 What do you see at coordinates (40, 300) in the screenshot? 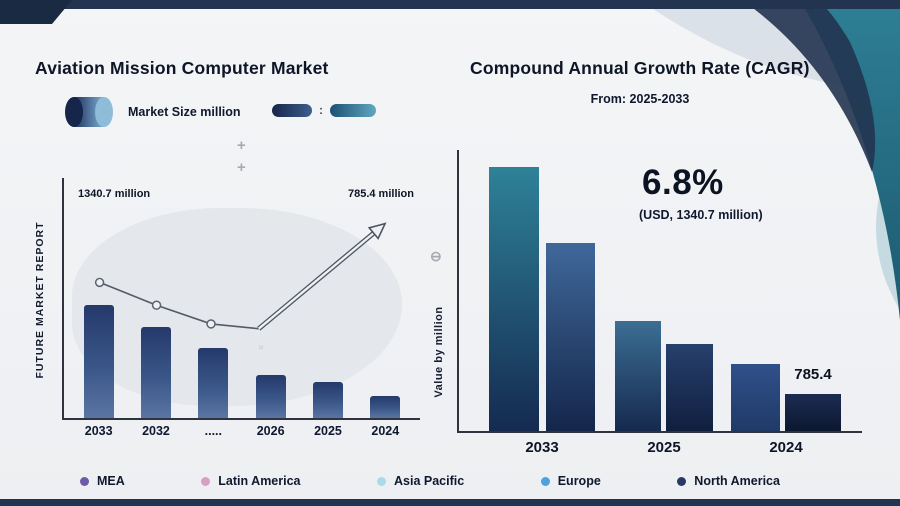
I see `left-axis-vertical-label: FUTURE MARKET REPORT` at bounding box center [40, 300].